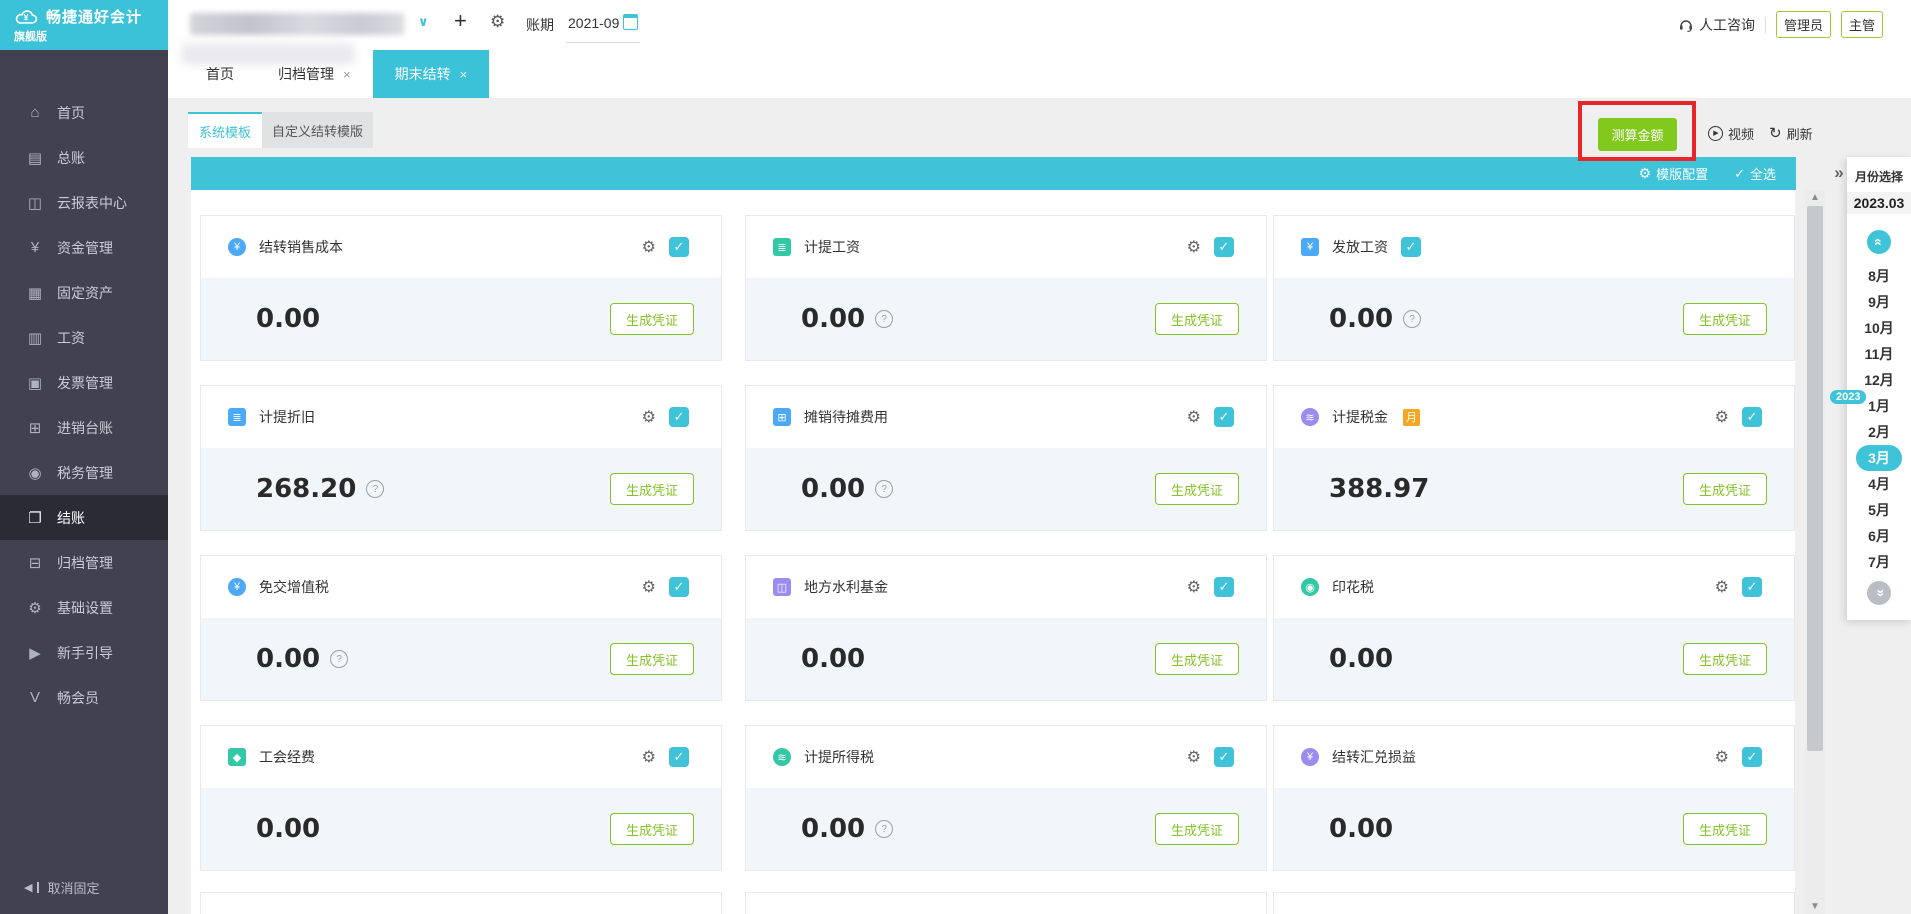 This screenshot has width=1911, height=914. What do you see at coordinates (1879, 302) in the screenshot?
I see `month-item-2: 9月` at bounding box center [1879, 302].